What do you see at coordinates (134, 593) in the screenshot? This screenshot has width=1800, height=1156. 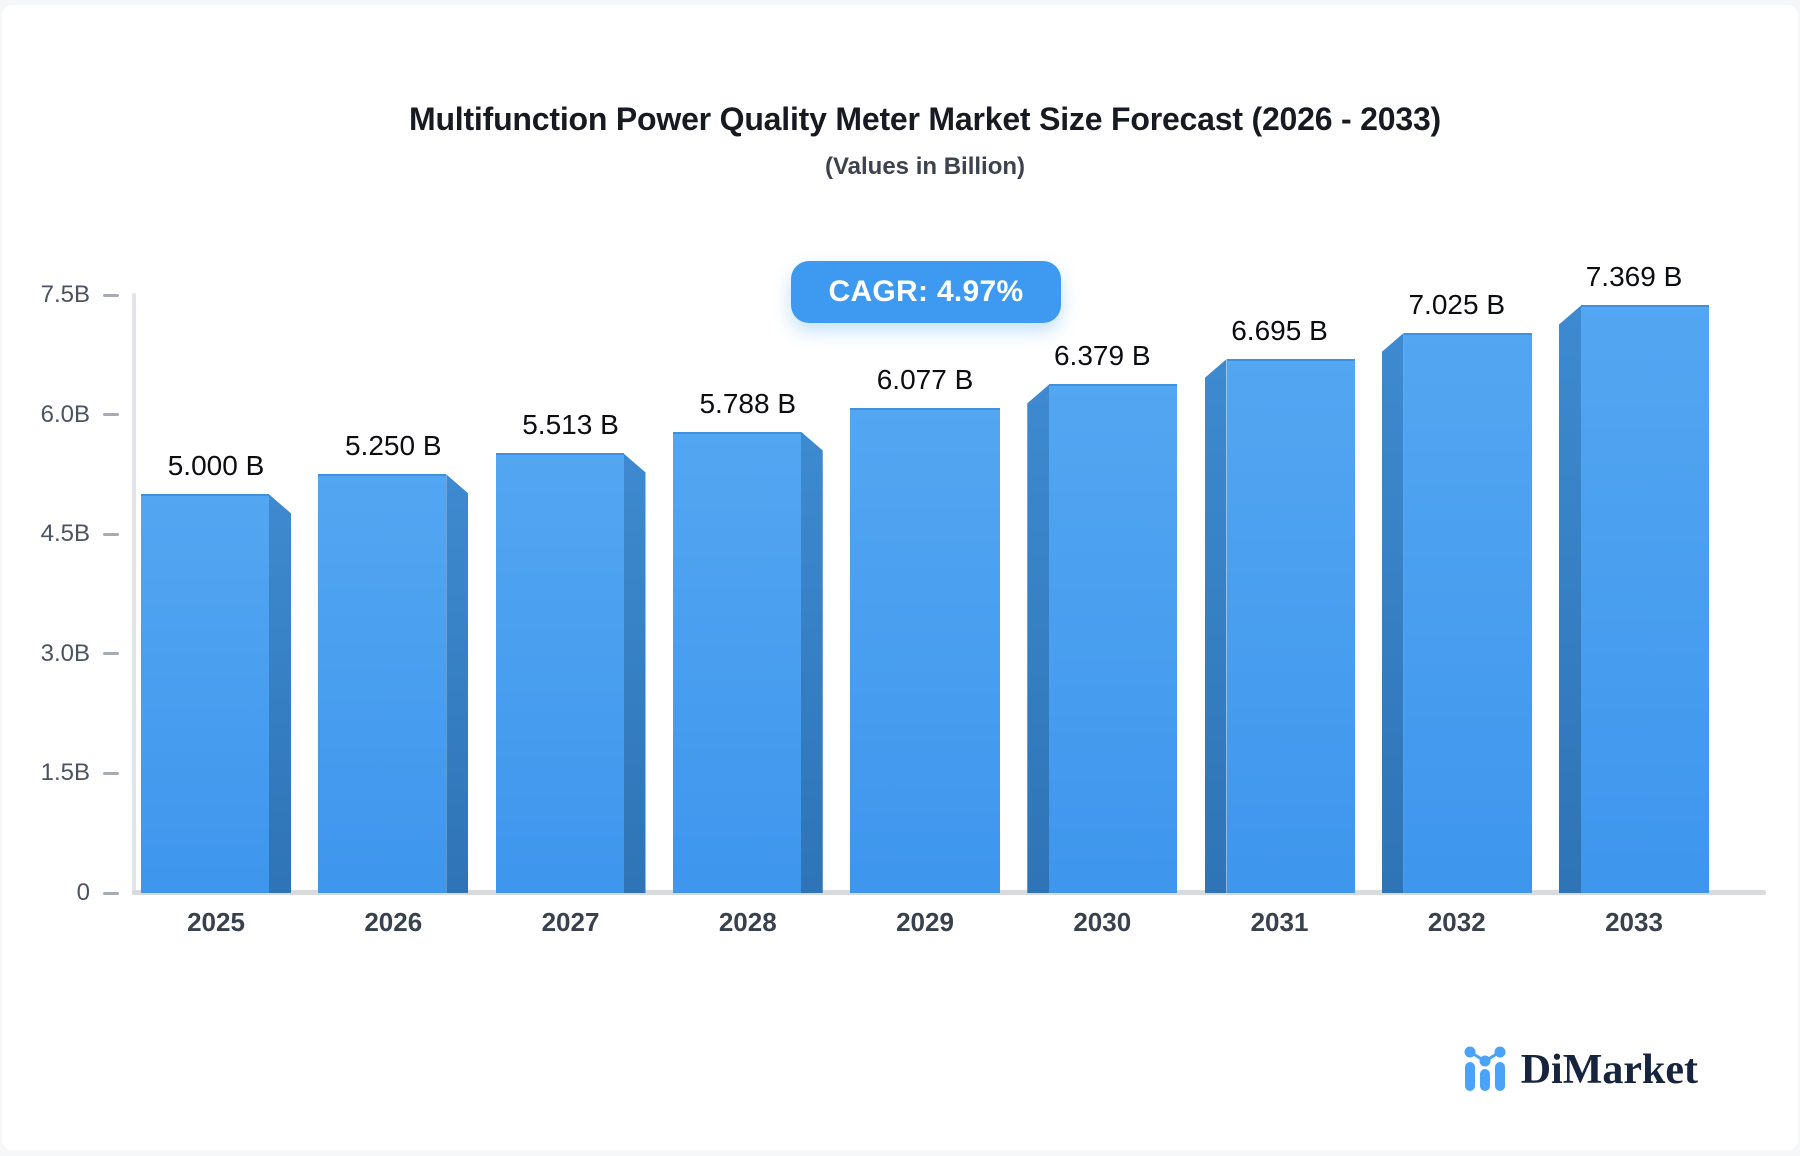 I see `y-axis-line` at bounding box center [134, 593].